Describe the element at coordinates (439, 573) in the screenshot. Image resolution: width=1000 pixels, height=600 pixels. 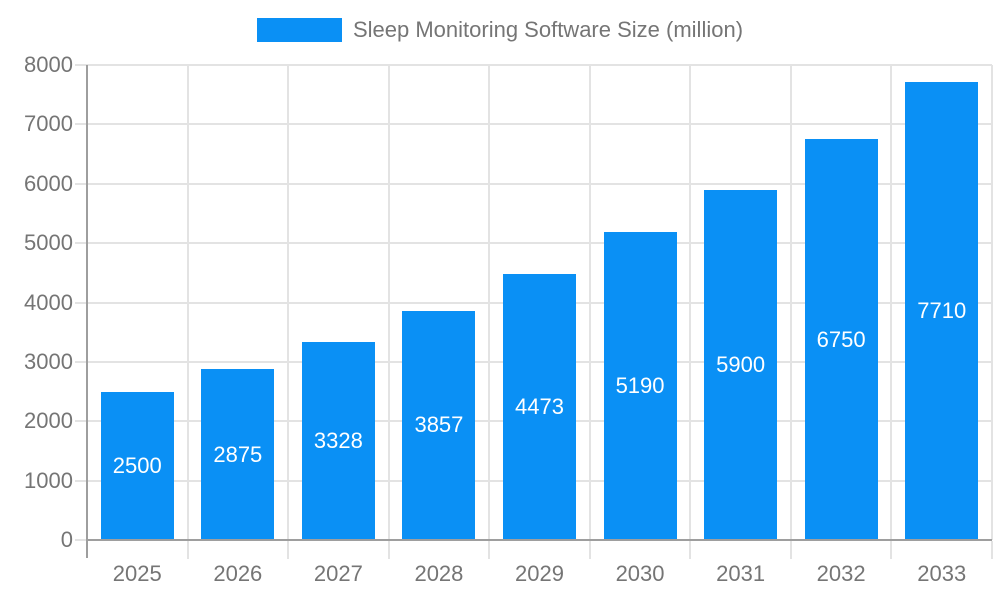
I see `x-axis-label: 2028` at that location.